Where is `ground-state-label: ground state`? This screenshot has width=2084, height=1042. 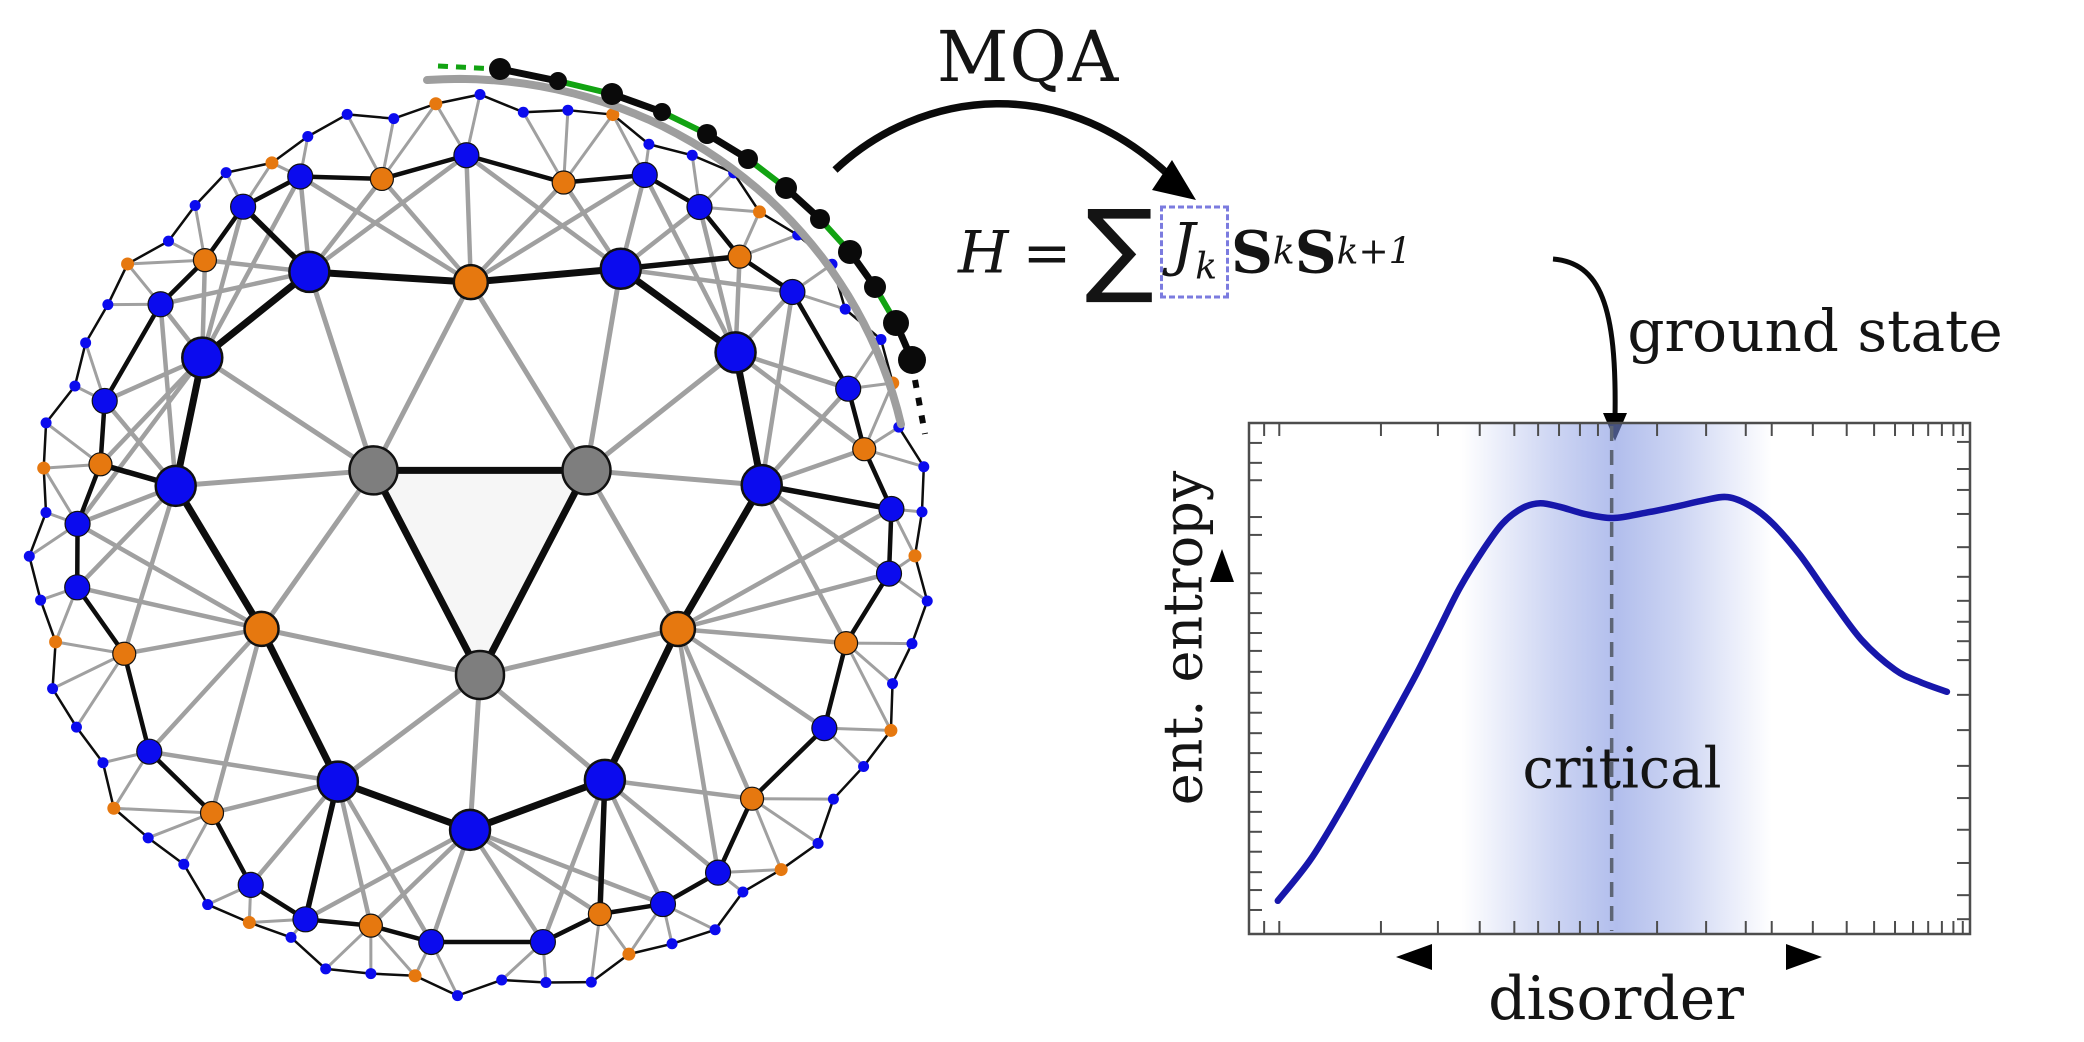 ground-state-label: ground state is located at coordinates (1815, 331).